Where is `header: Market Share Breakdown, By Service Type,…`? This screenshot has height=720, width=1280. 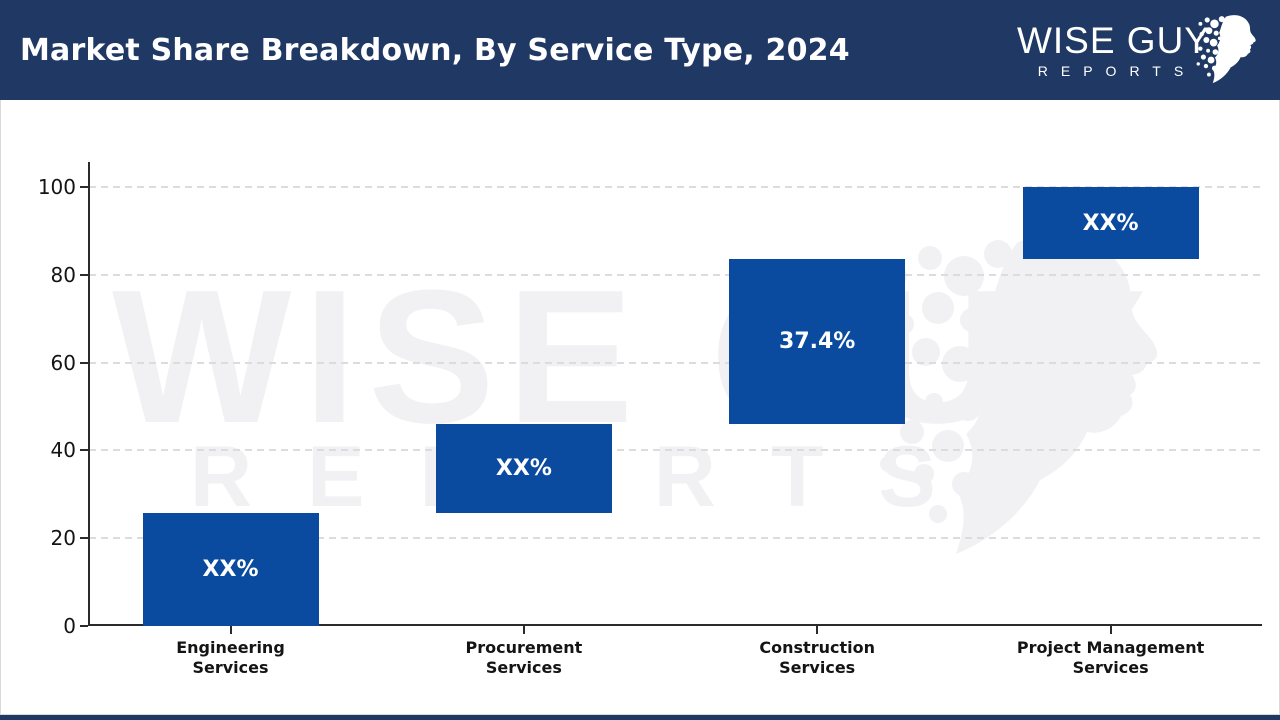
header: Market Share Breakdown, By Service Type,… is located at coordinates (640, 50).